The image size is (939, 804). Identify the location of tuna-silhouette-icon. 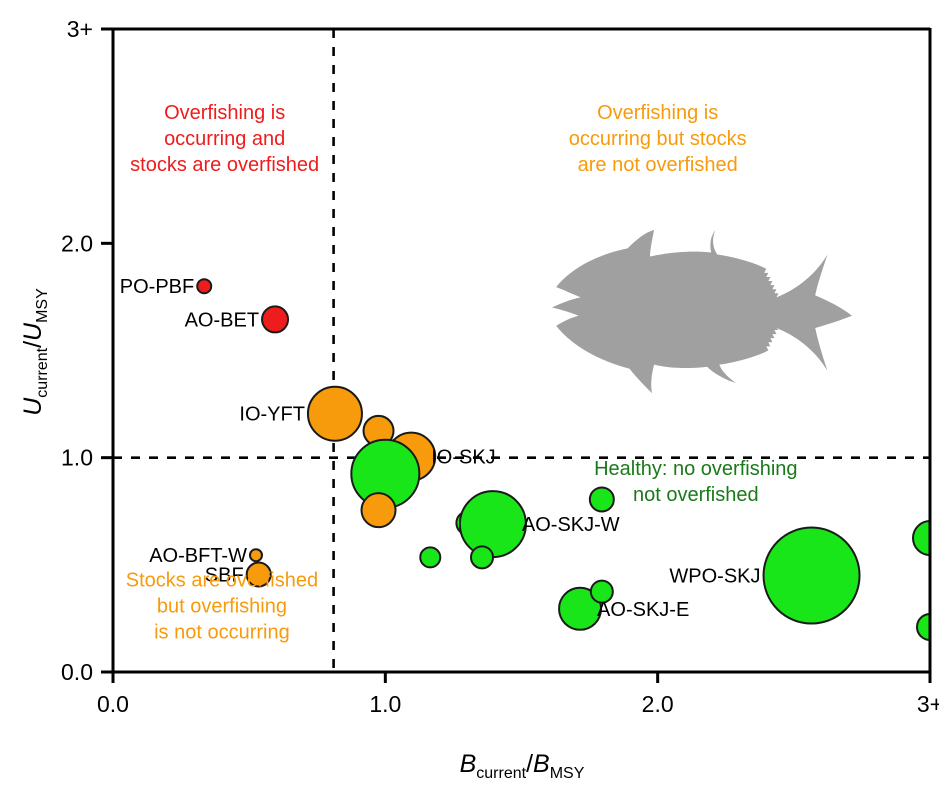
(702, 312).